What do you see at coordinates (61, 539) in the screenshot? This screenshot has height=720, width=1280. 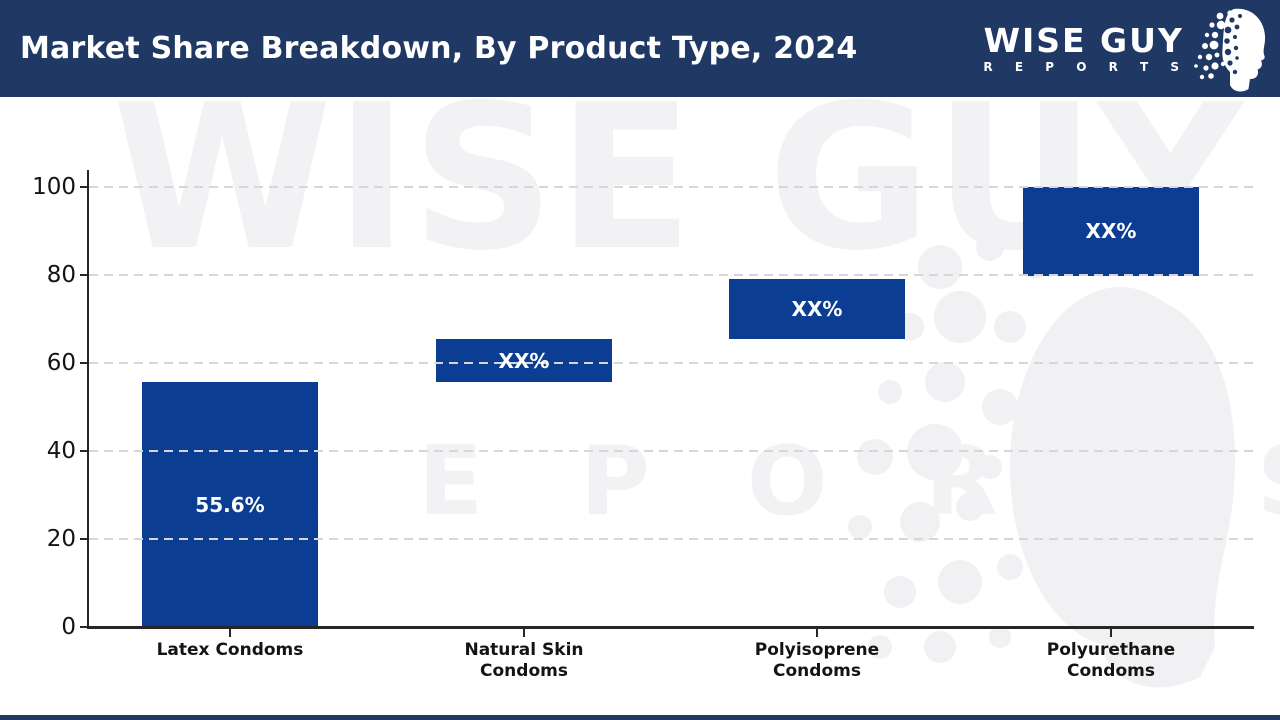 I see `y-tick-label: 20` at bounding box center [61, 539].